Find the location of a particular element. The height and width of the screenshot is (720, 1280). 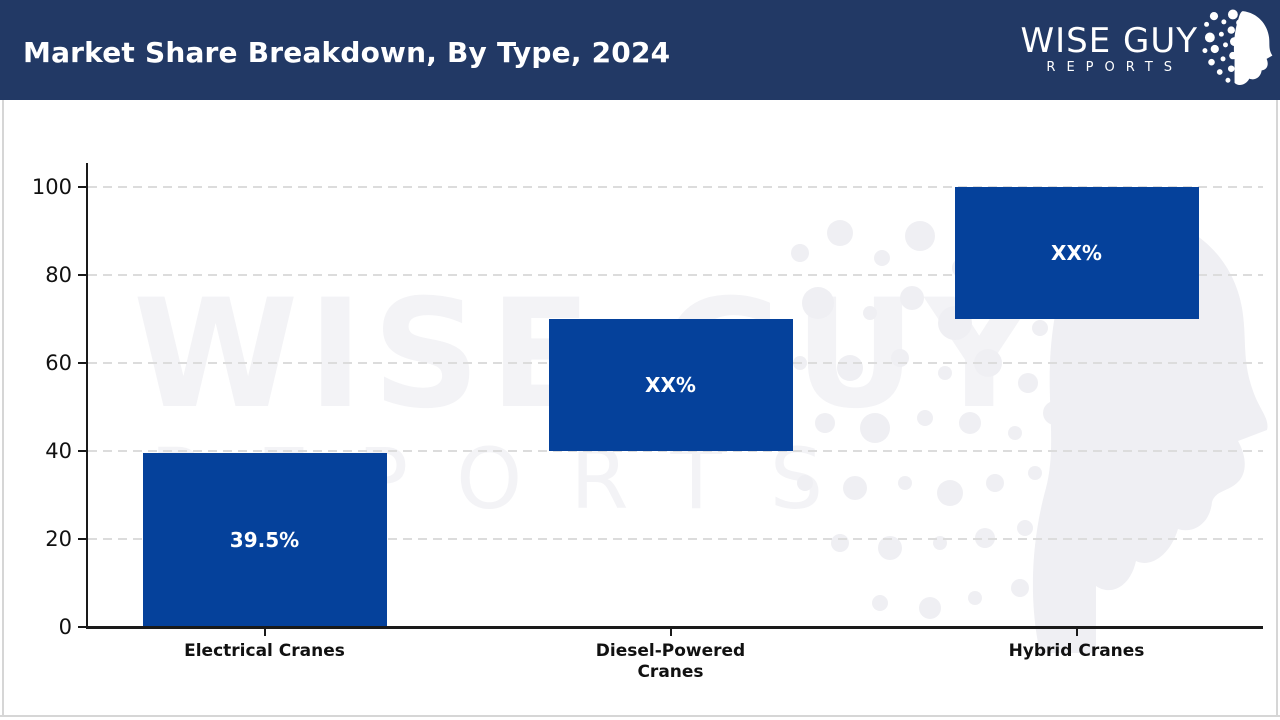

y-tick-label-60: 60 is located at coordinates (58, 363).